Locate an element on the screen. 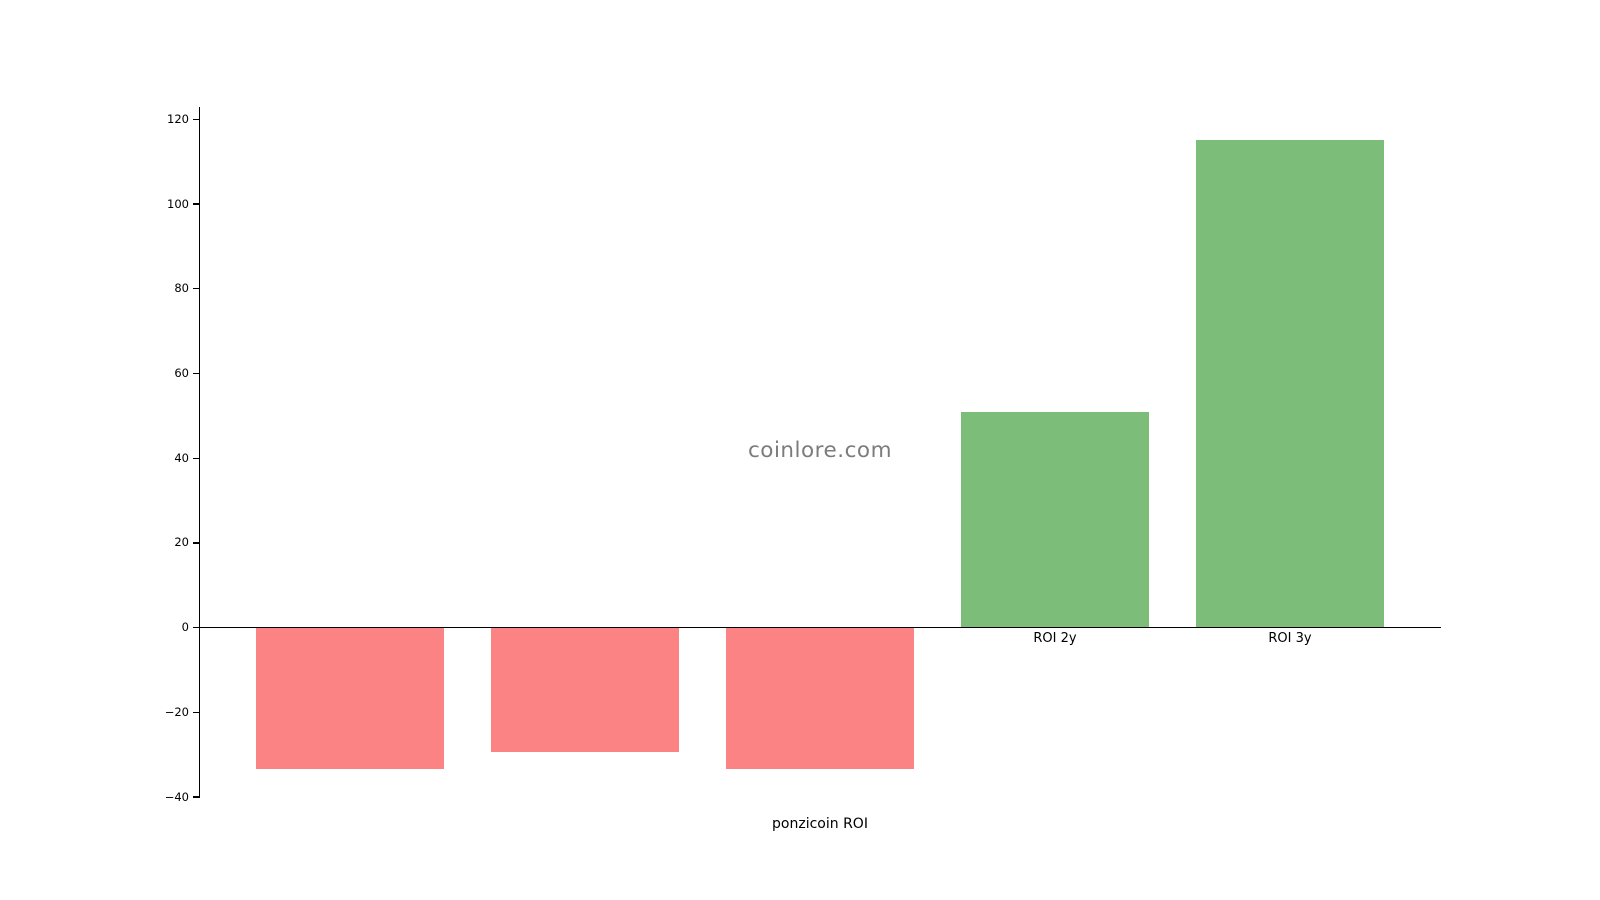 This screenshot has height=900, width=1600. y-tick-label: 80 is located at coordinates (181, 288).